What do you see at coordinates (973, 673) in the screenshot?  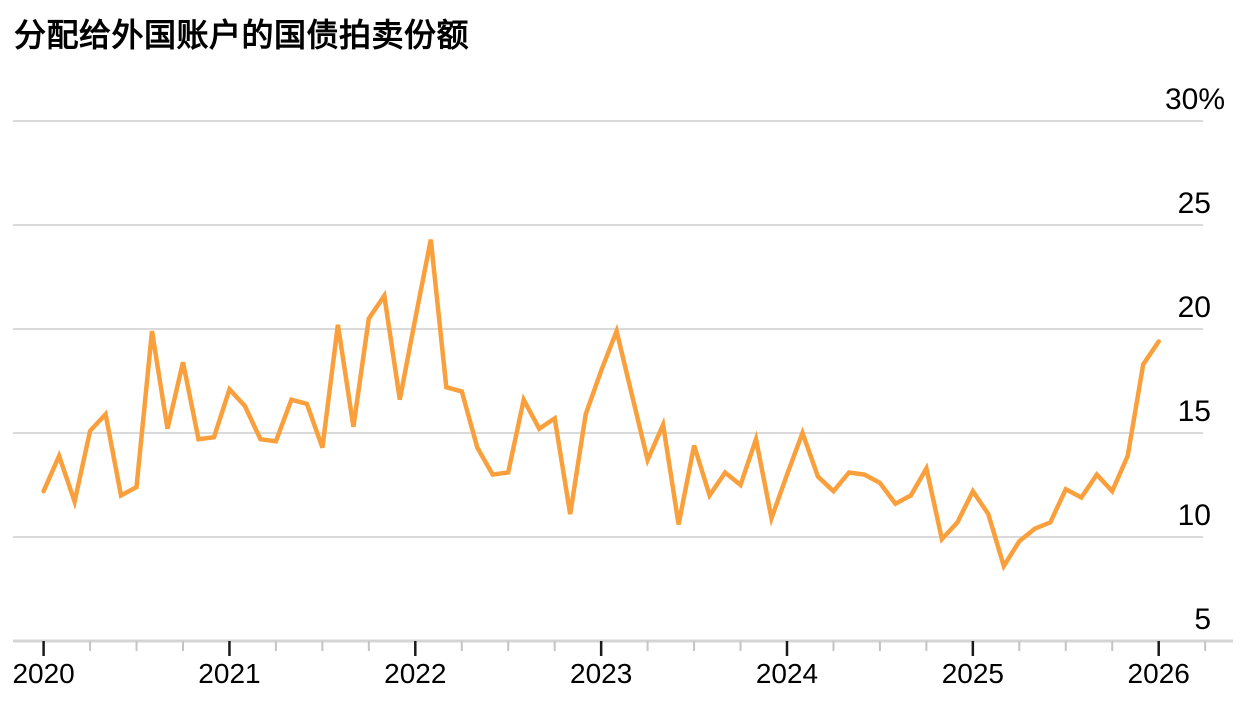 I see `x-axis-label-2025: 2025` at bounding box center [973, 673].